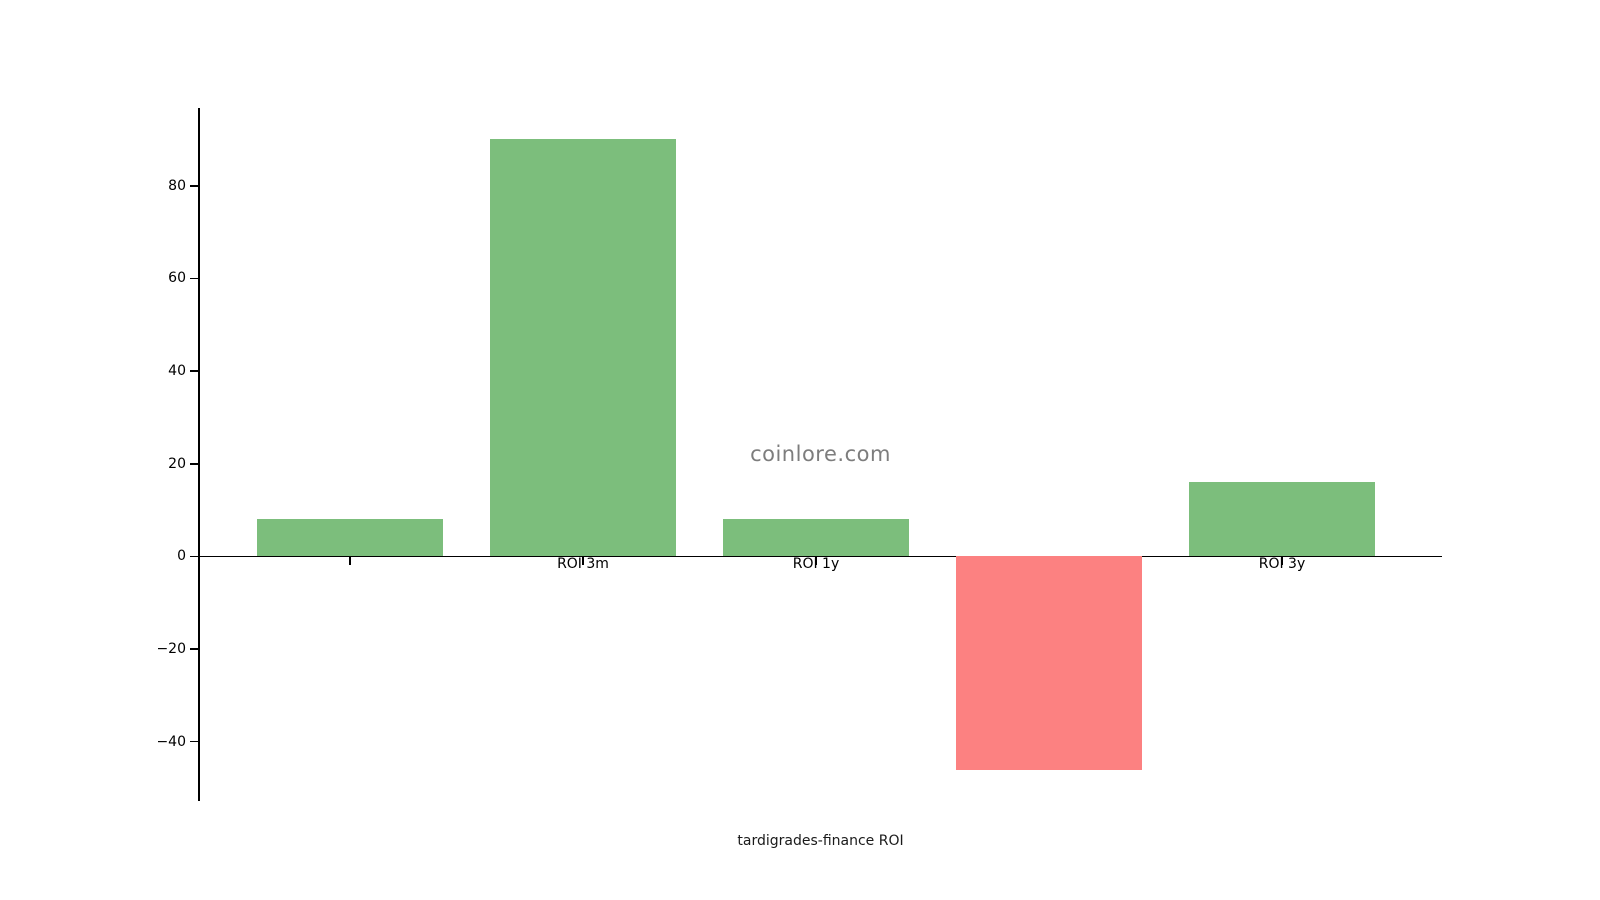  Describe the element at coordinates (177, 371) in the screenshot. I see `y-tick-label: 40` at that location.